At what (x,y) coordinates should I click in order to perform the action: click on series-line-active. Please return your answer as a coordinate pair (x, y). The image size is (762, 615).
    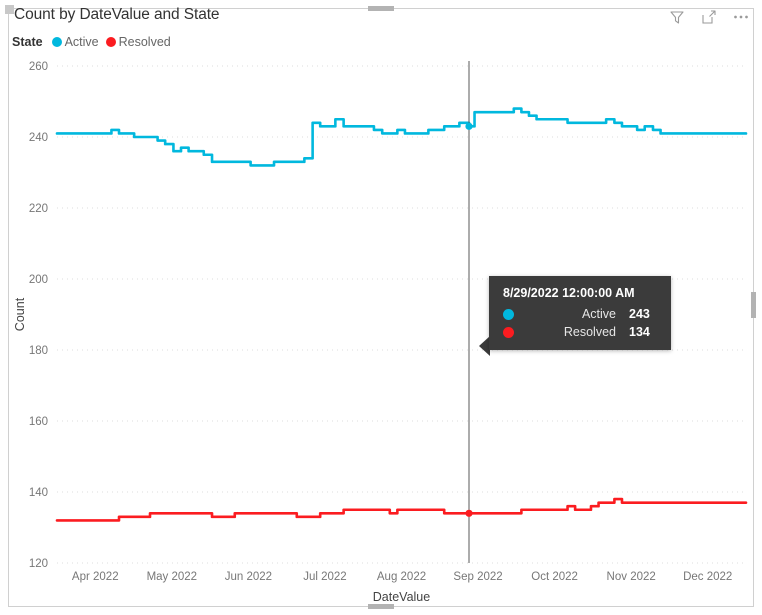
    Looking at the image, I should click on (401, 137).